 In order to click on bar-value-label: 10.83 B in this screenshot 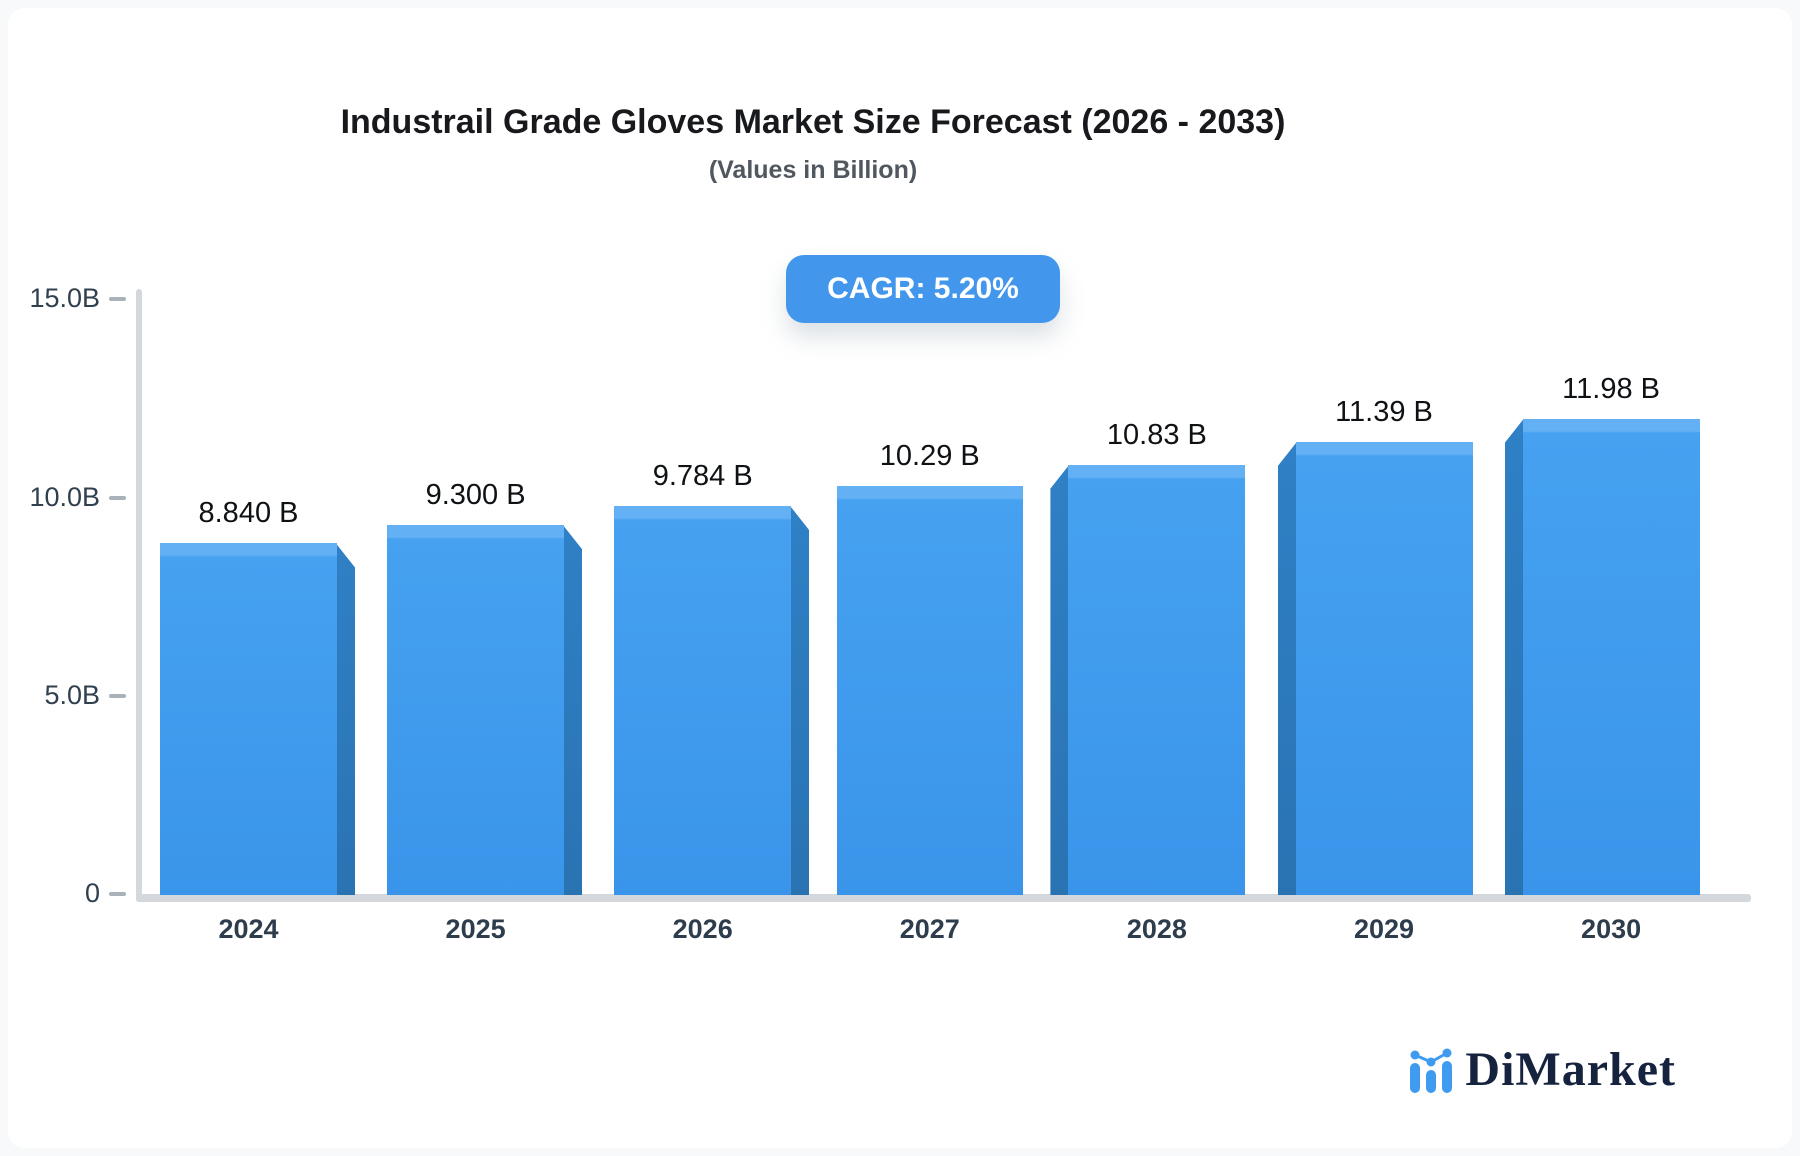, I will do `click(1156, 434)`.